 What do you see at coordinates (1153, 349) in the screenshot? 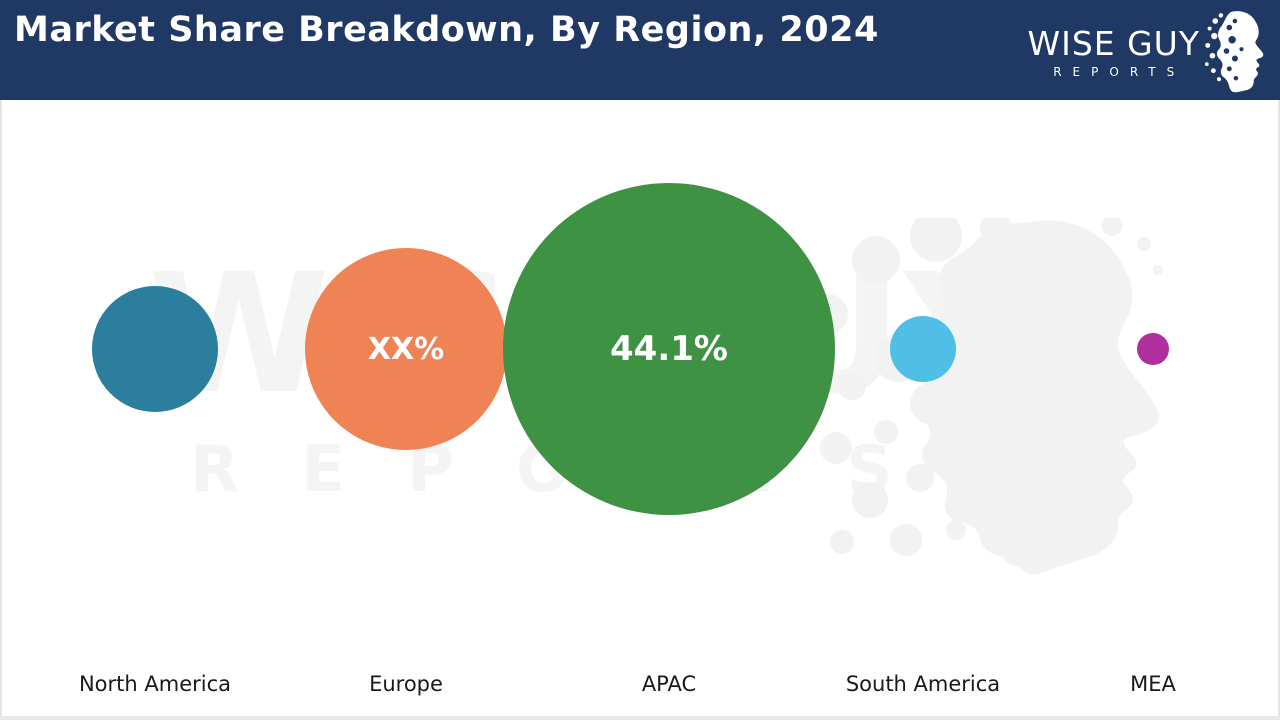
I see `bubble-mea` at bounding box center [1153, 349].